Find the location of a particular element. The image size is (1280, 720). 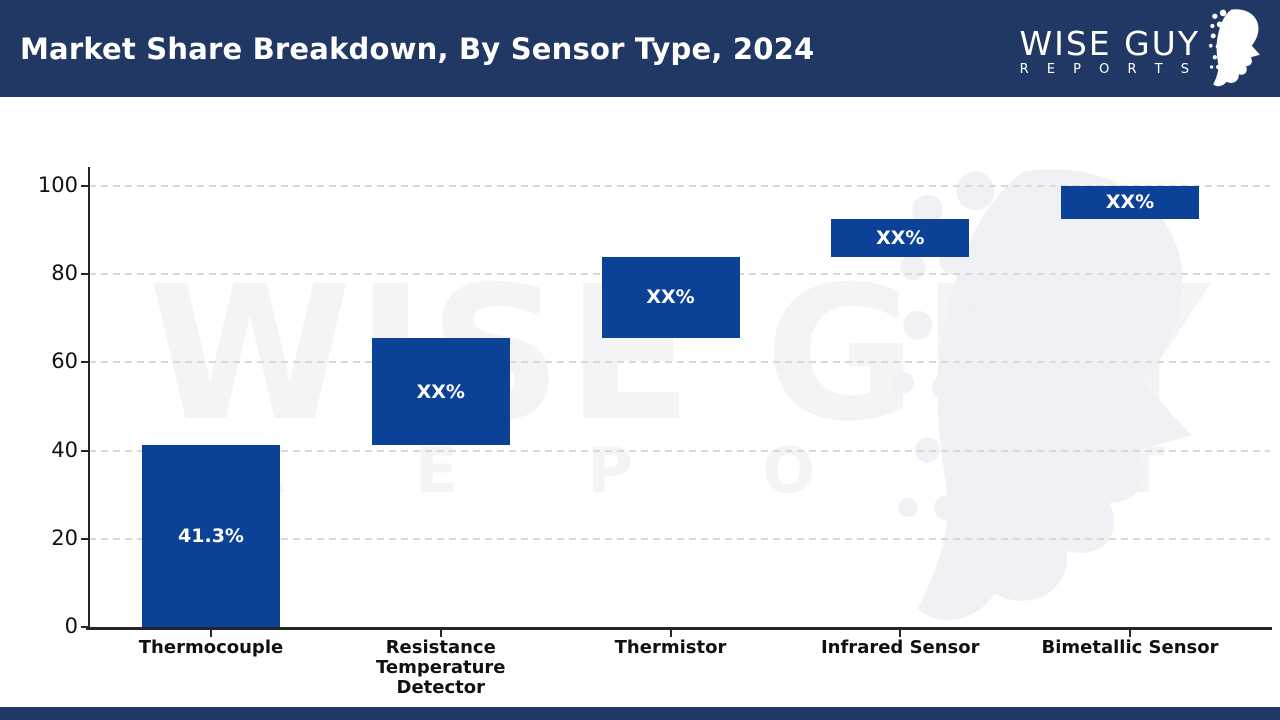

x-axis-category-label: Thermocouple is located at coordinates (211, 647).